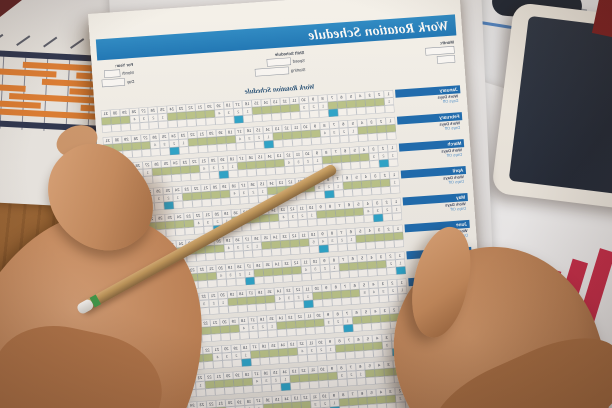 The image size is (612, 408). Describe the element at coordinates (272, 71) in the screenshot. I see `starting-box` at that location.